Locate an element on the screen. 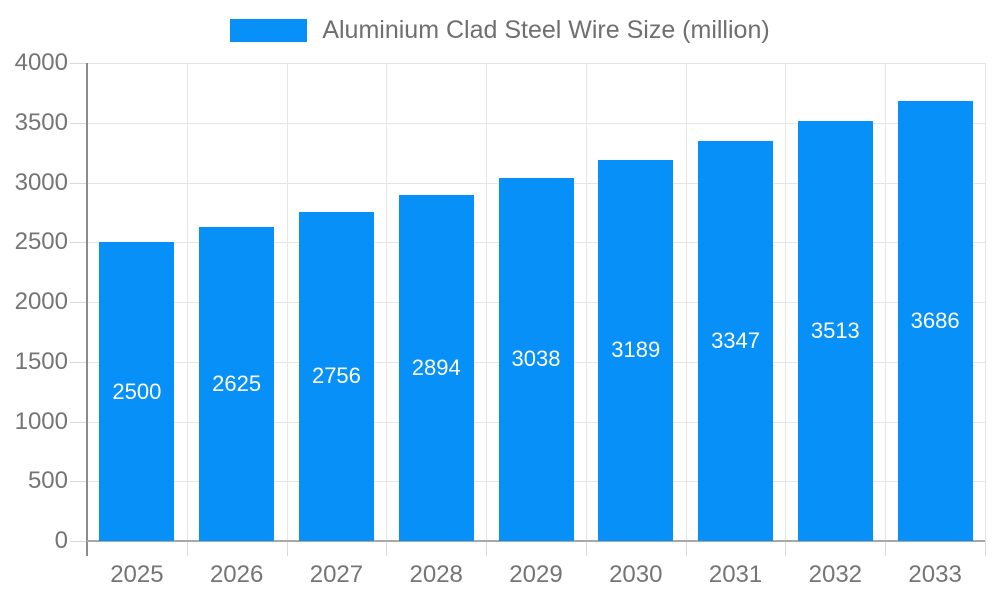 This screenshot has width=1000, height=600. bar-value-label: 3189 is located at coordinates (636, 350).